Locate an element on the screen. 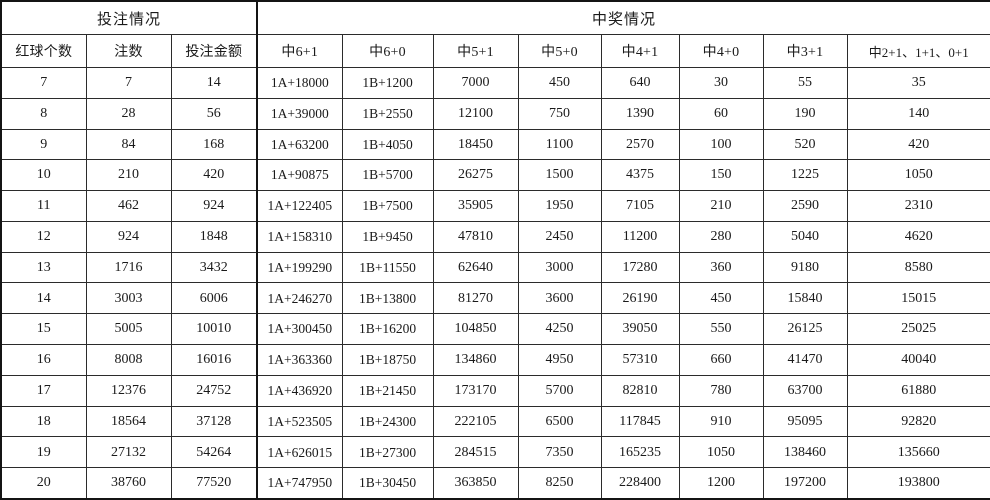  cell-h4_1: 228400 is located at coordinates (640, 483).